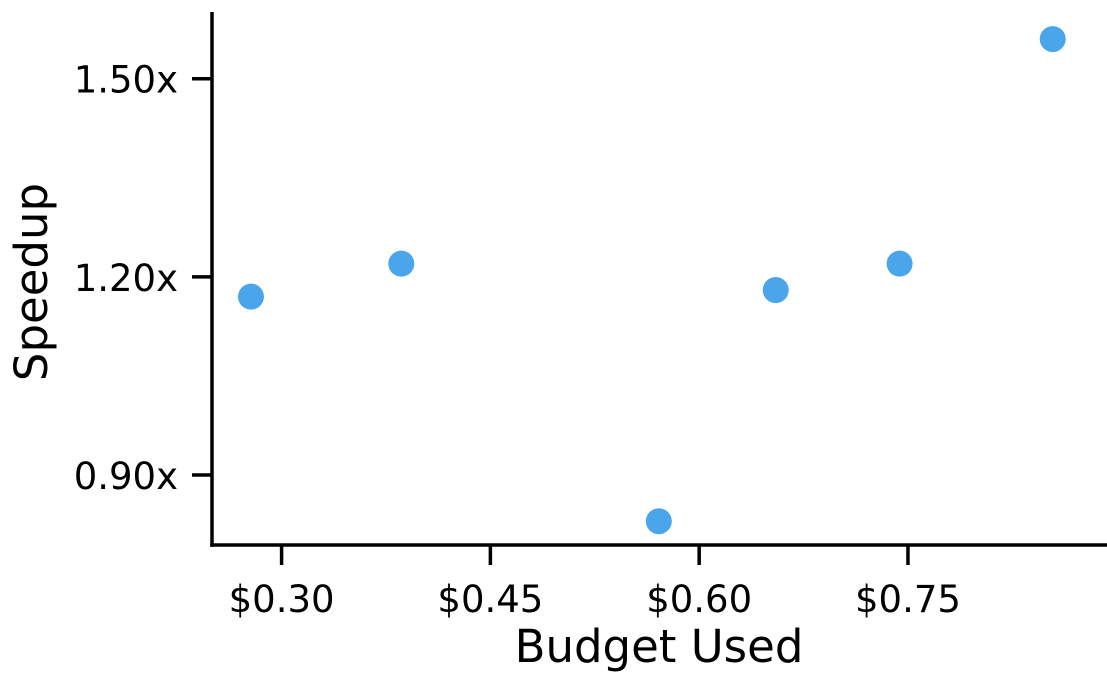 The image size is (1107, 686). What do you see at coordinates (659, 646) in the screenshot?
I see `x-axis-label: Budget Used` at bounding box center [659, 646].